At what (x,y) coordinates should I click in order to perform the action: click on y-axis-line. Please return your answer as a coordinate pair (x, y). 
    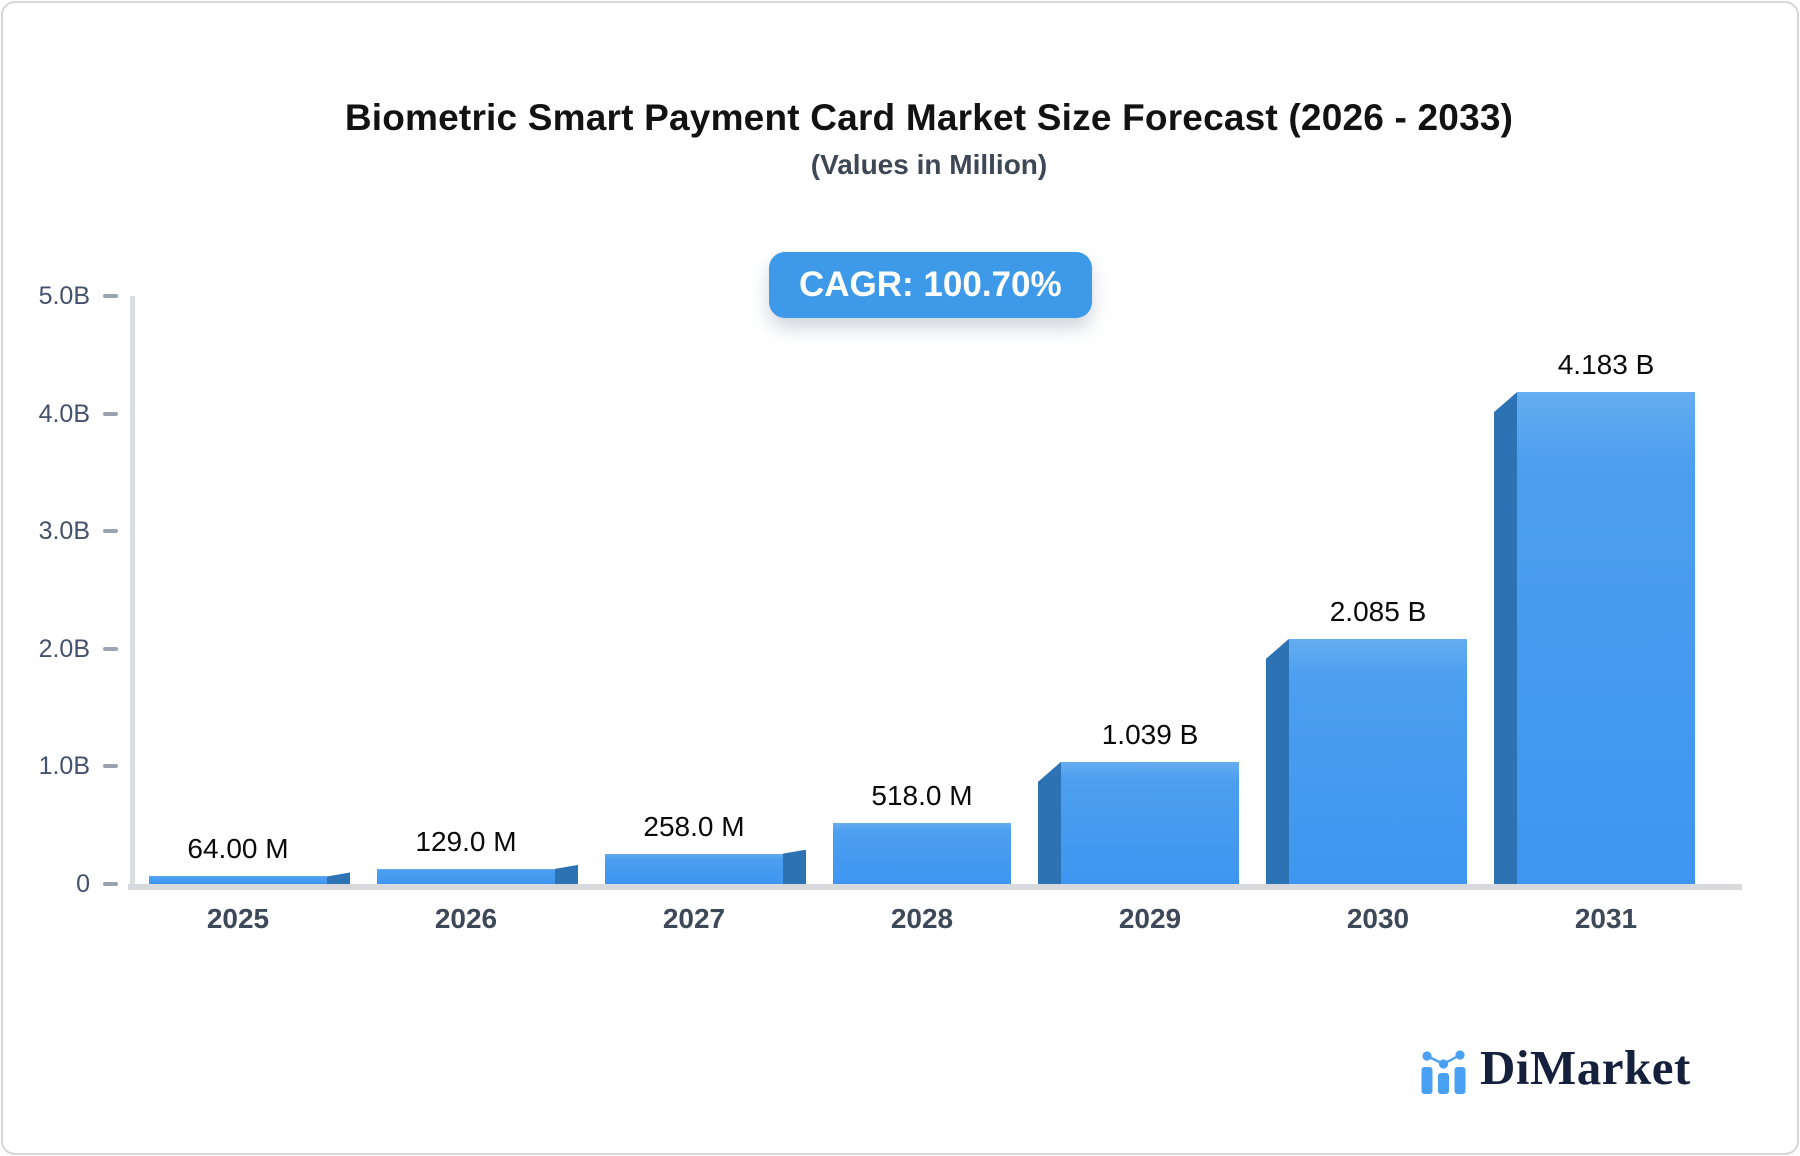
    Looking at the image, I should click on (132, 590).